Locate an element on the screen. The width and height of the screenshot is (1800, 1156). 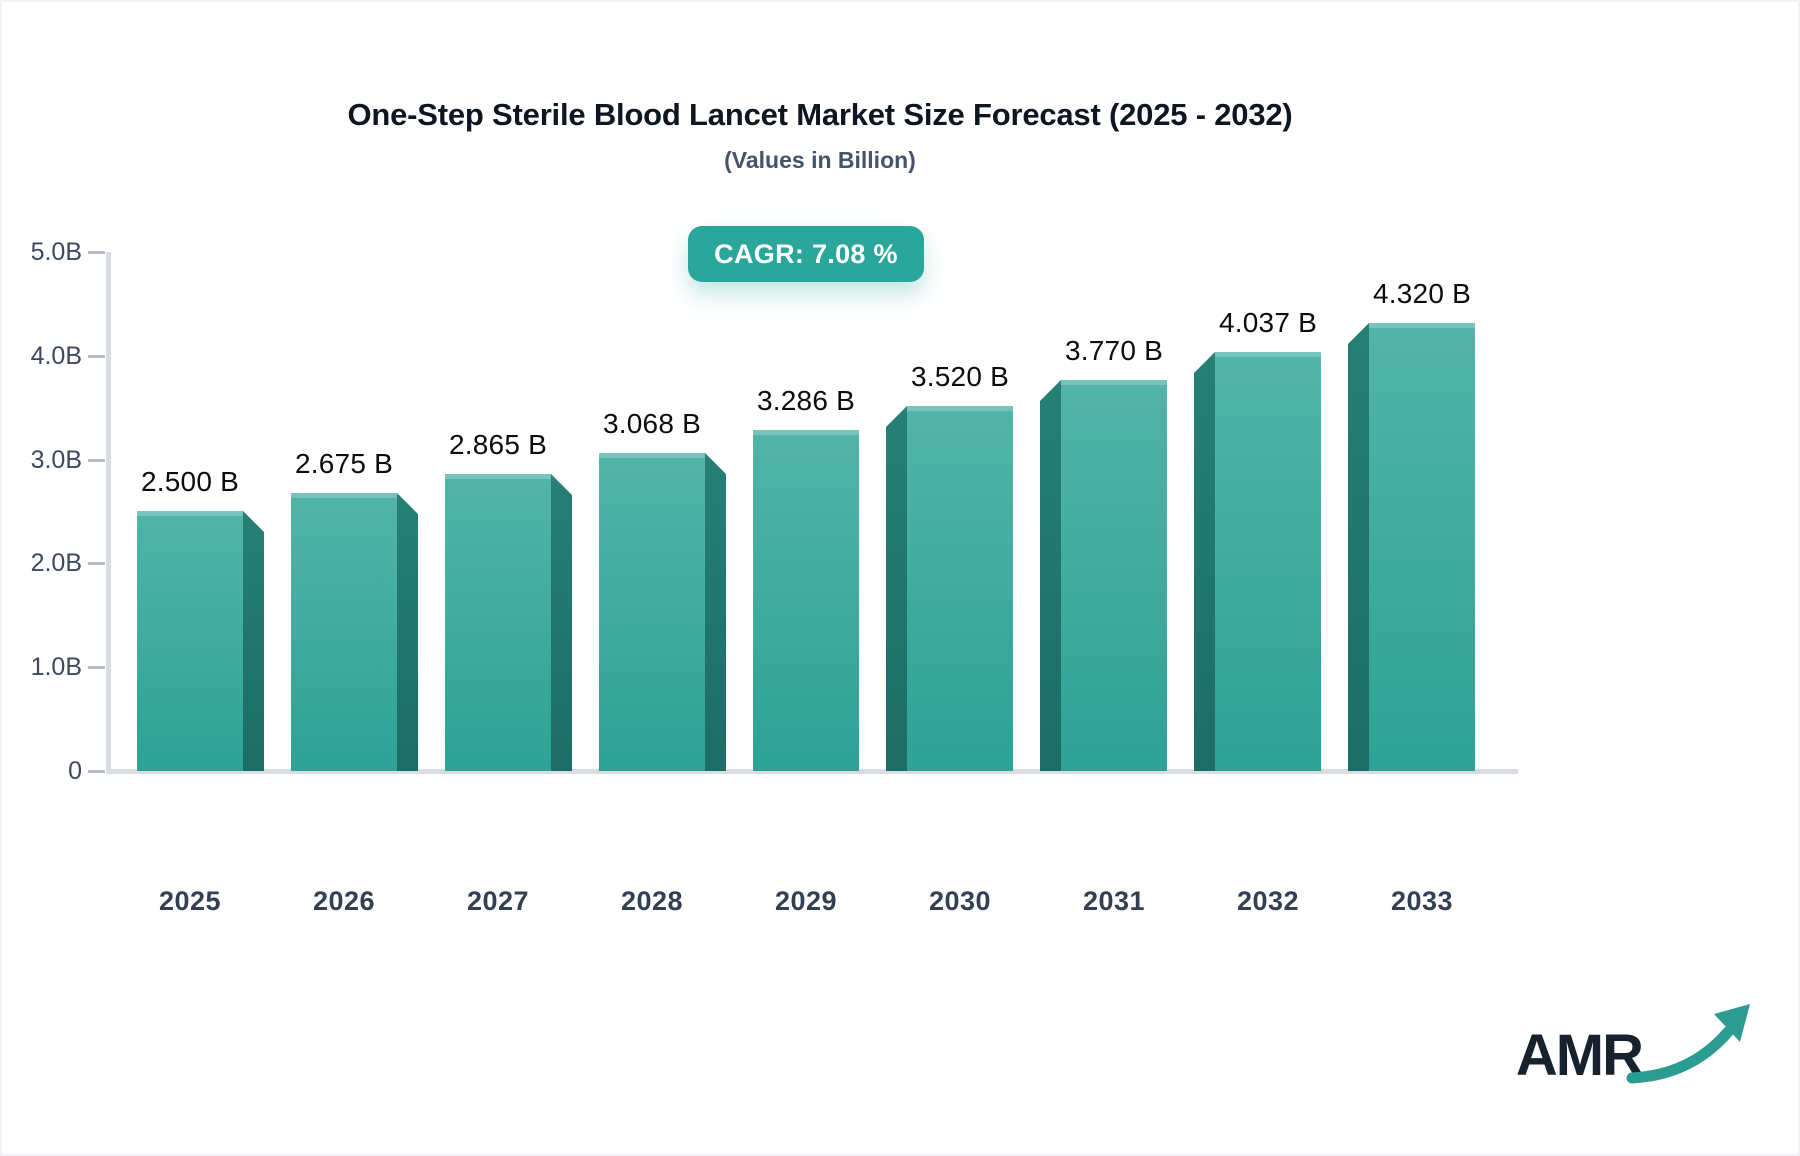
cagr-badge-label: CAGR: 7.08 % is located at coordinates (806, 253).